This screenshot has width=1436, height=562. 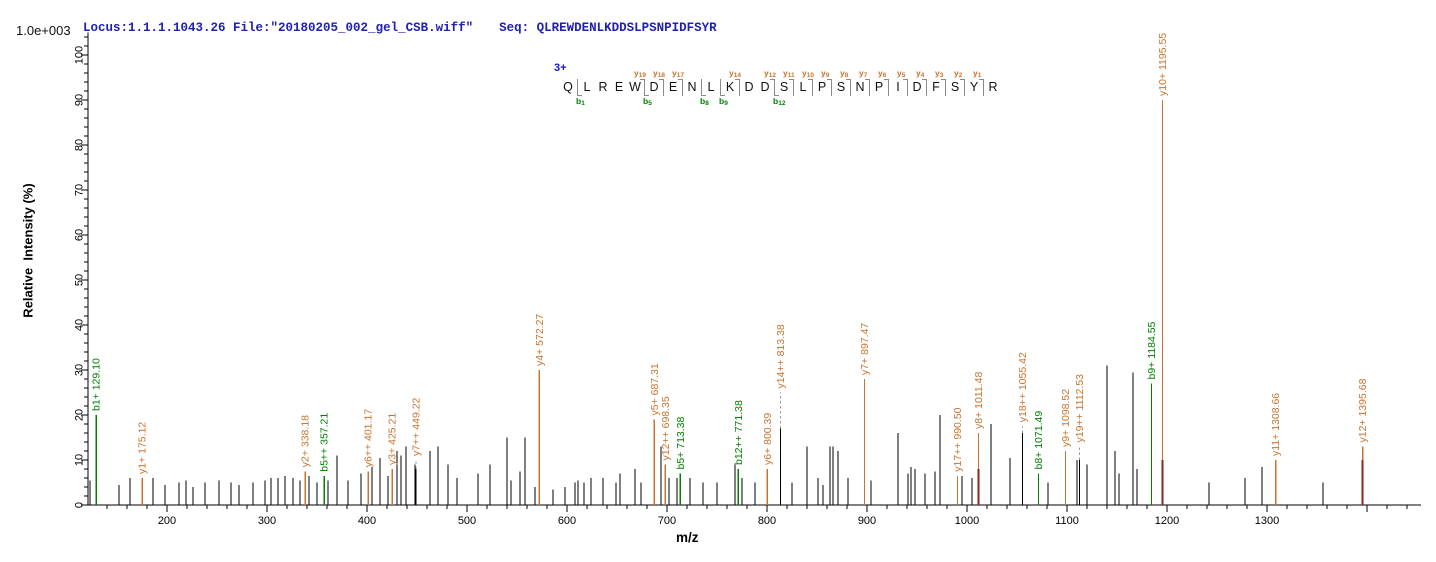 I want to click on y-ion-label: y3, so click(x=939, y=73).